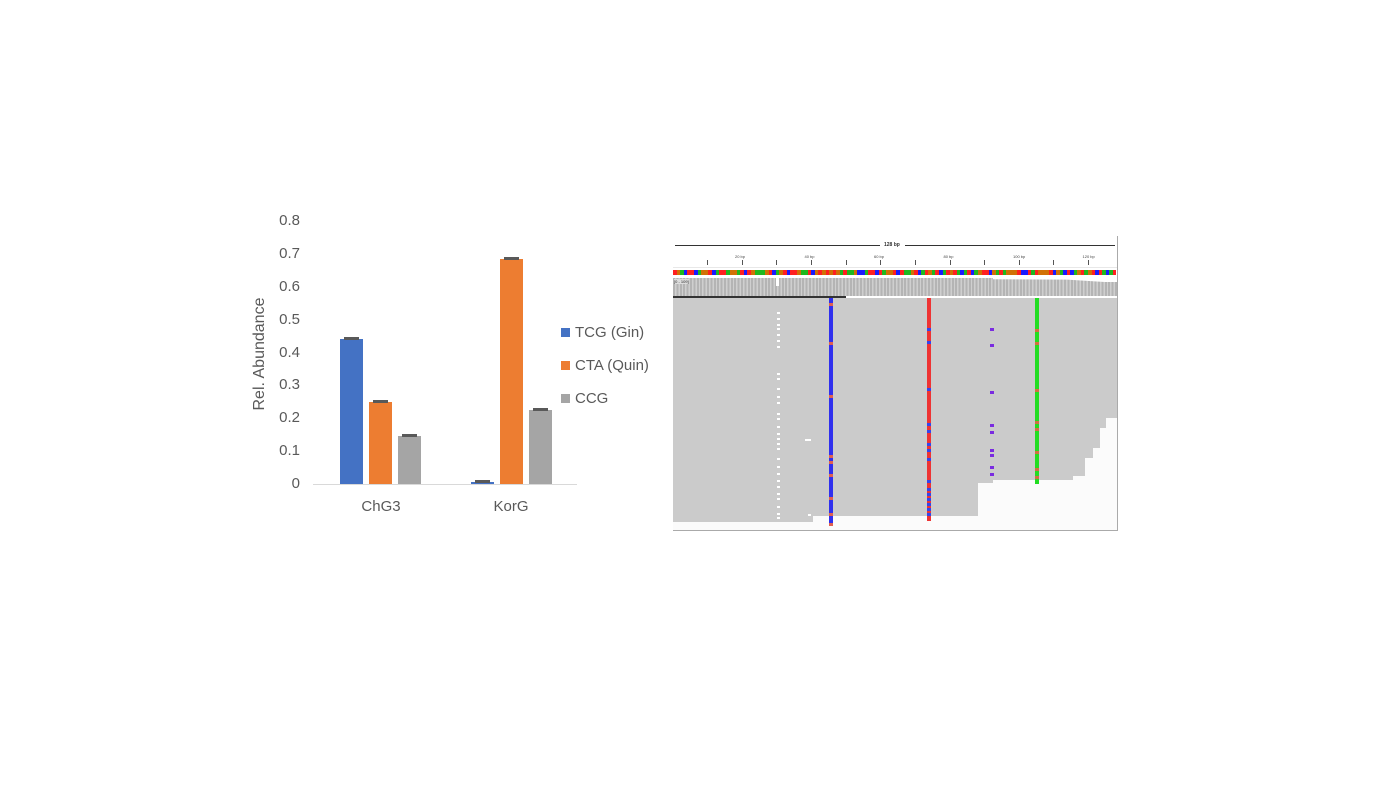 The width and height of the screenshot is (1378, 785). Describe the element at coordinates (777, 245) in the screenshot. I see `ruler-span-line-left` at that location.